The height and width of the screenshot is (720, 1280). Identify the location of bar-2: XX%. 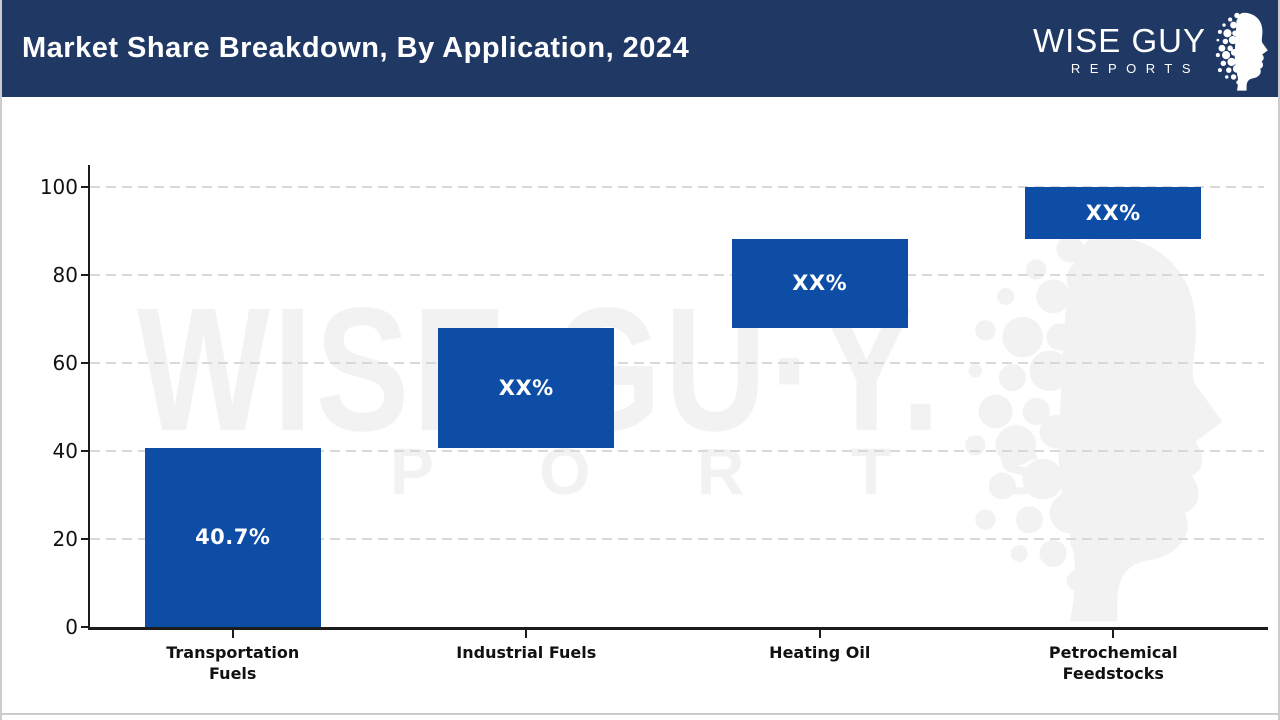
(526, 387).